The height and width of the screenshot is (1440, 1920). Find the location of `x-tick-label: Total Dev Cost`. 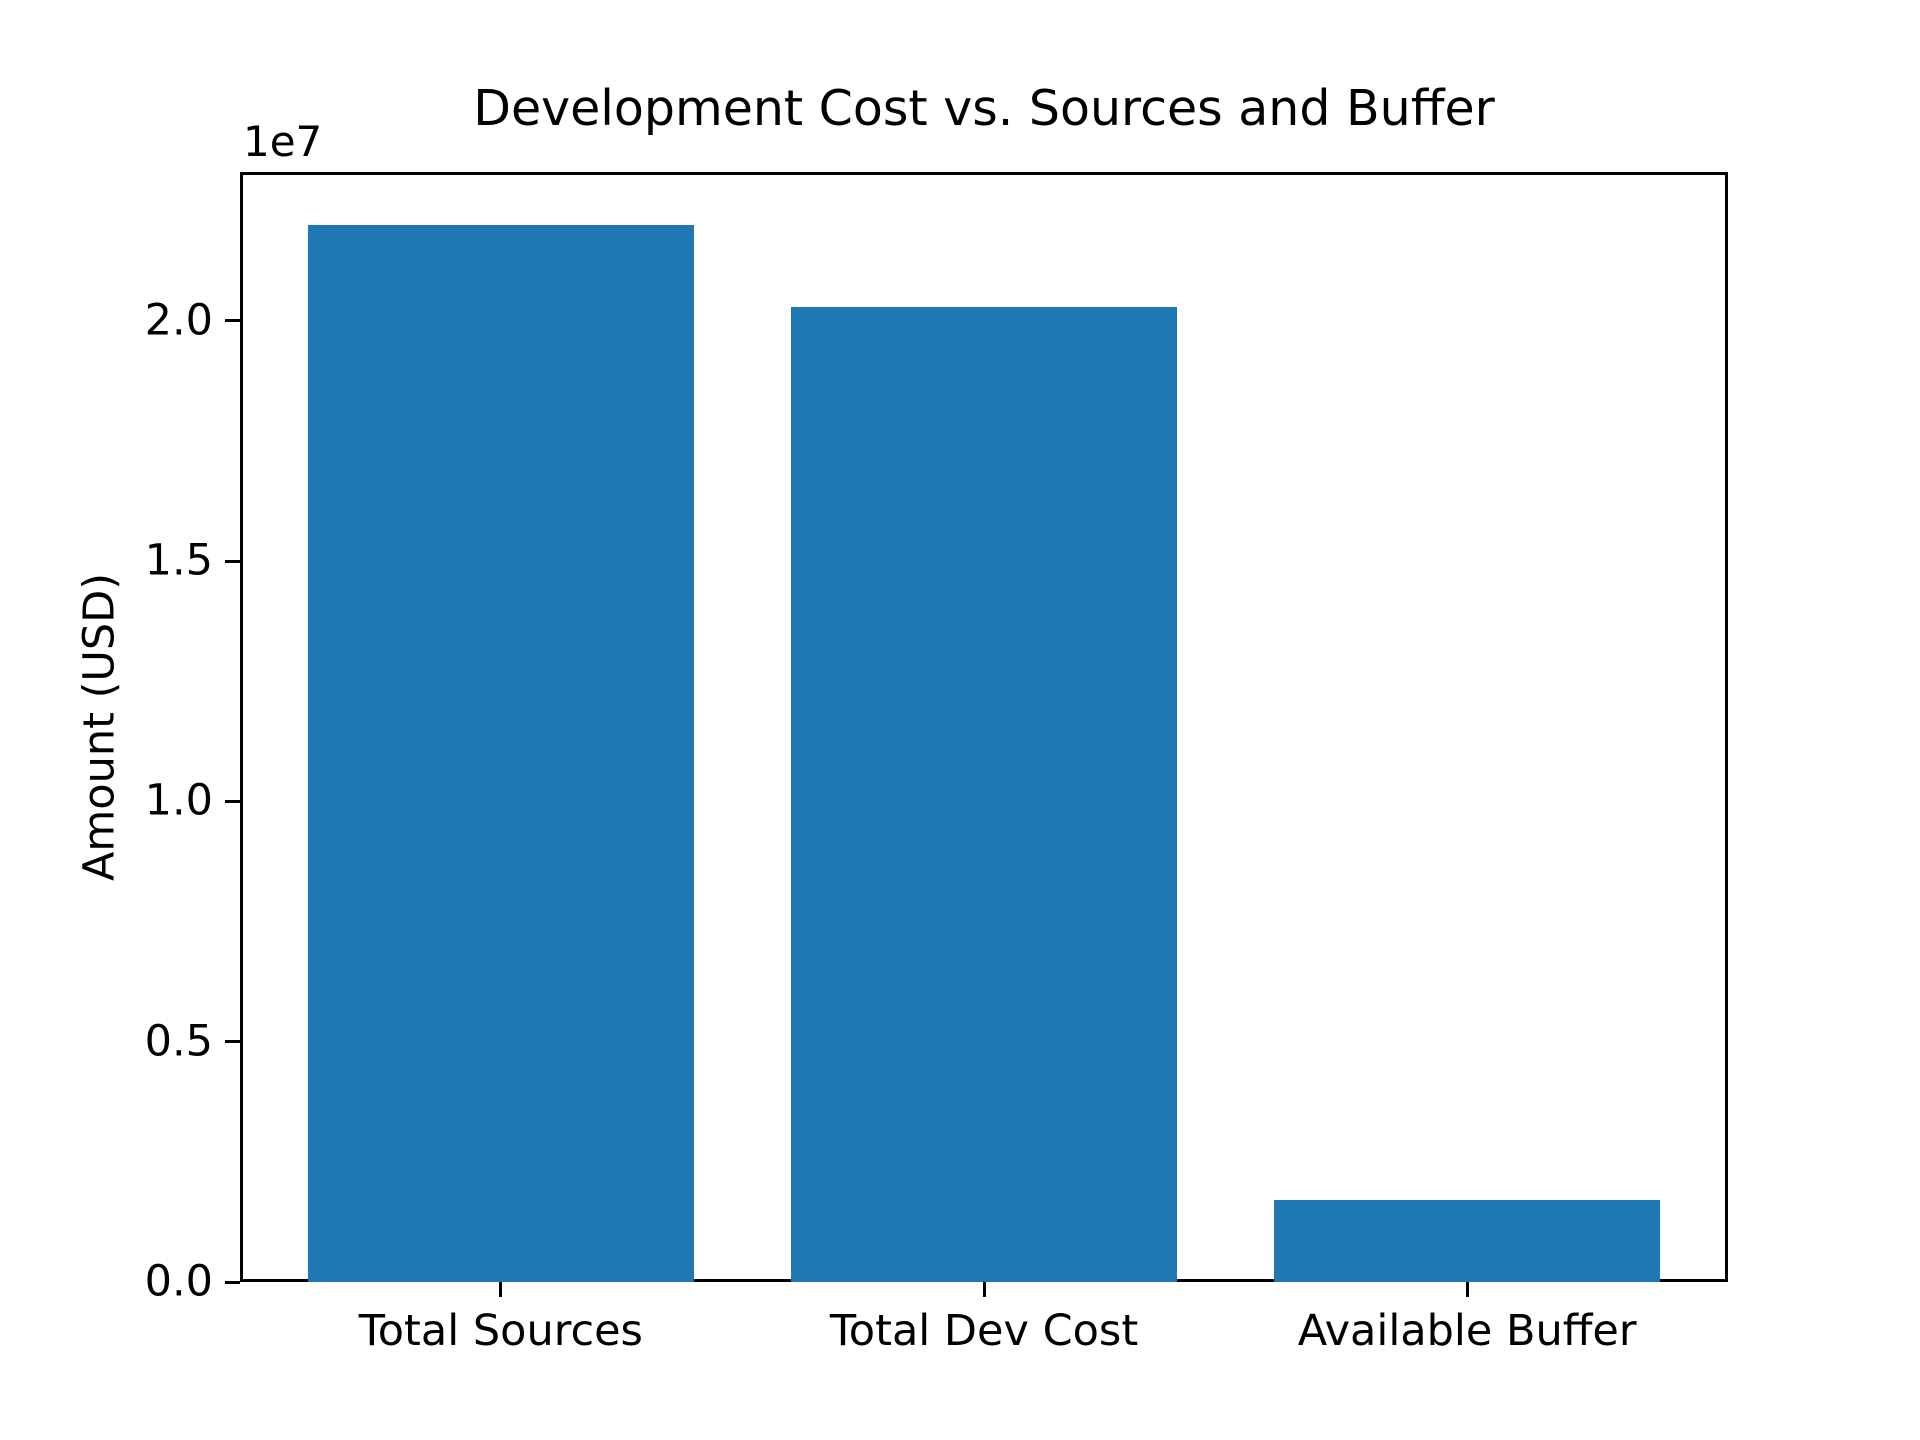

x-tick-label: Total Dev Cost is located at coordinates (984, 1331).